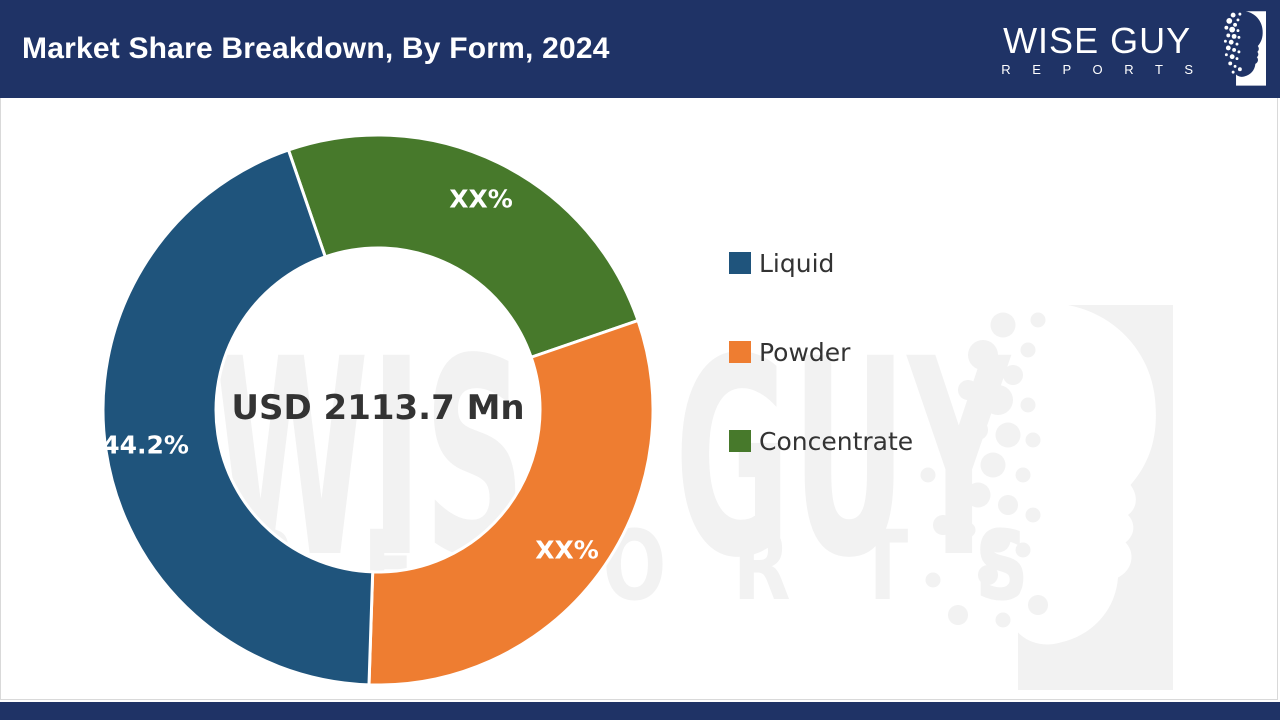 The width and height of the screenshot is (1280, 720). What do you see at coordinates (836, 441) in the screenshot?
I see `legend-label-concentrate: Concentrate` at bounding box center [836, 441].